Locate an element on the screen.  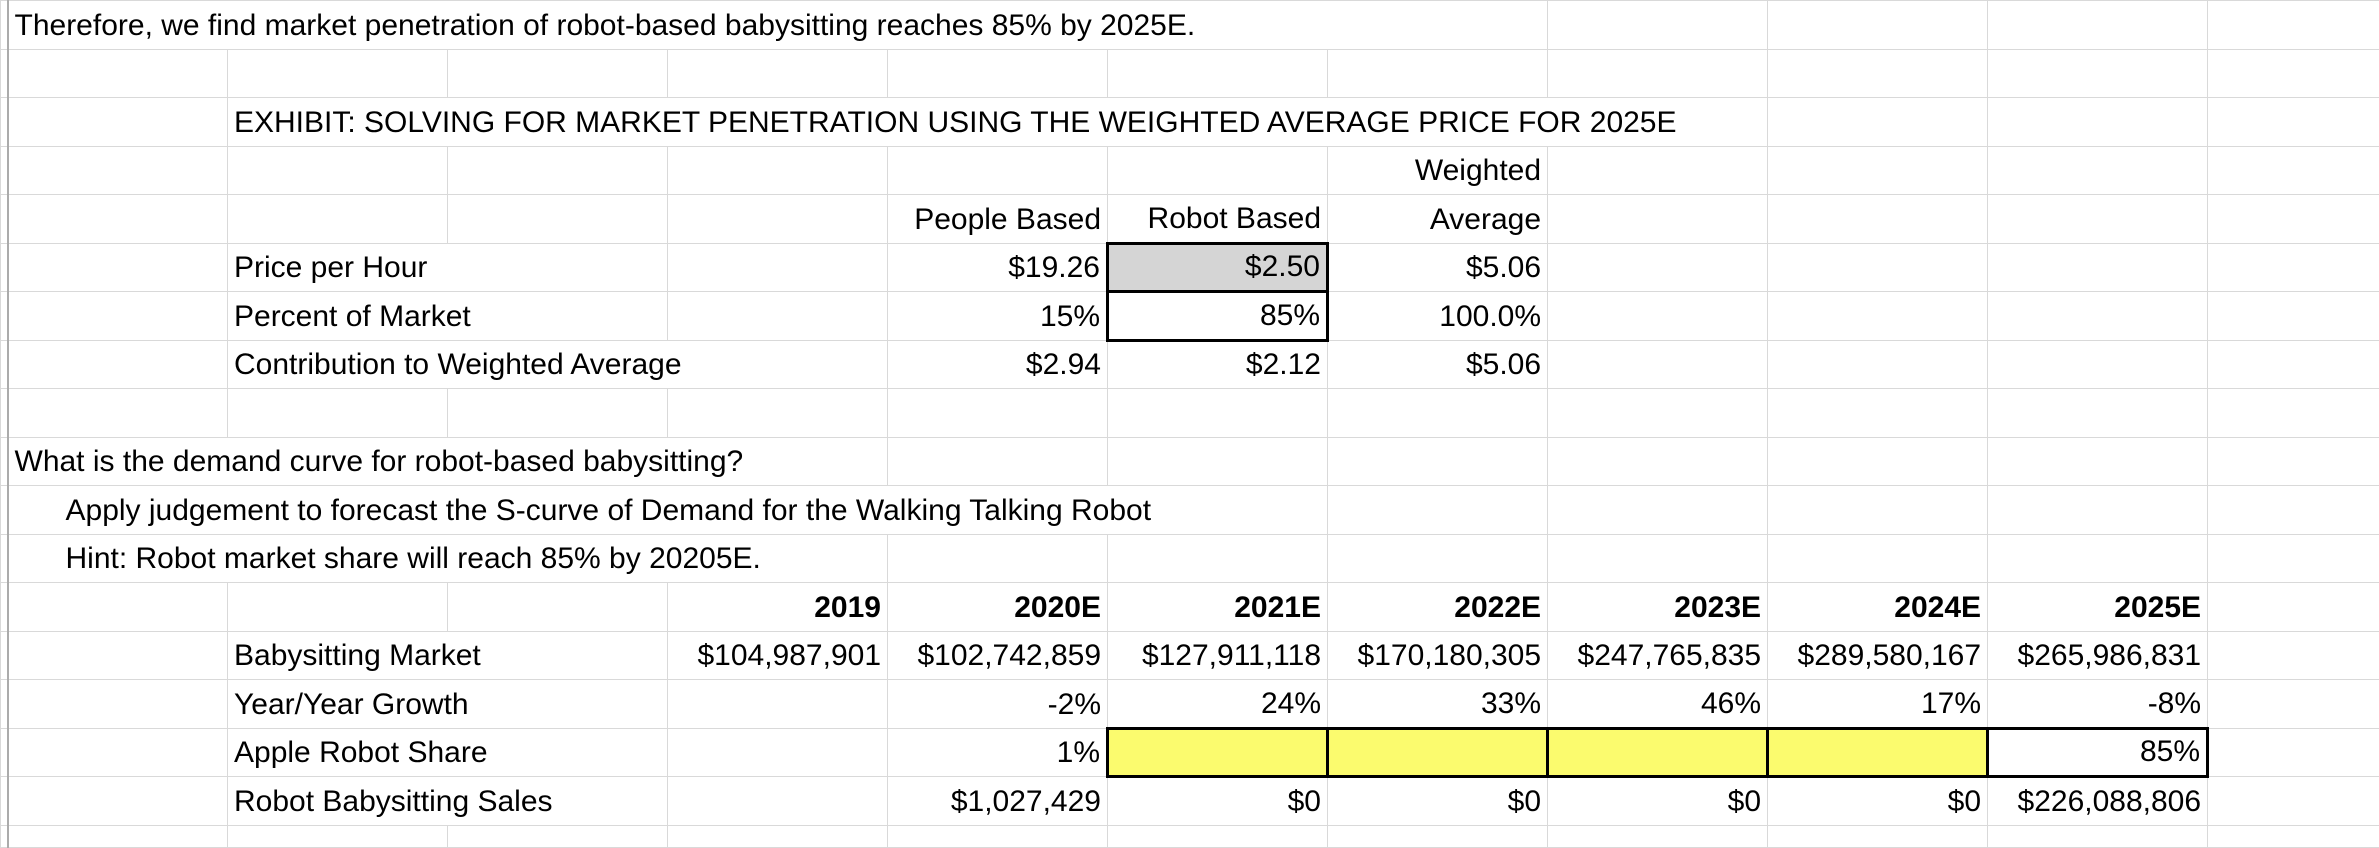
sales-value-cell-2025e: $226,088,806 is located at coordinates (2098, 801).